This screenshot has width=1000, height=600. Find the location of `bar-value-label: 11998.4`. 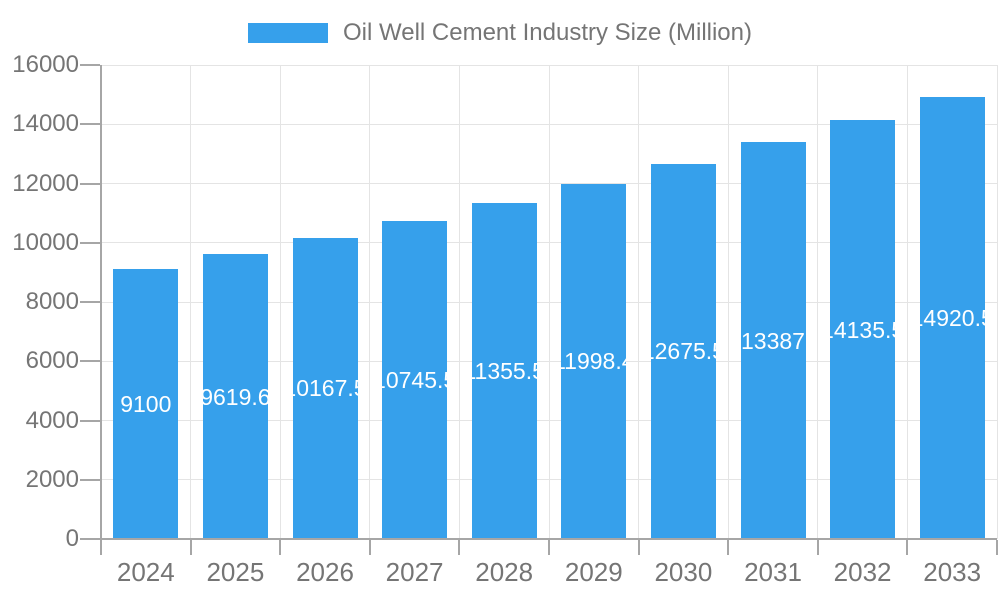

bar-value-label: 11998.4 is located at coordinates (593, 361).